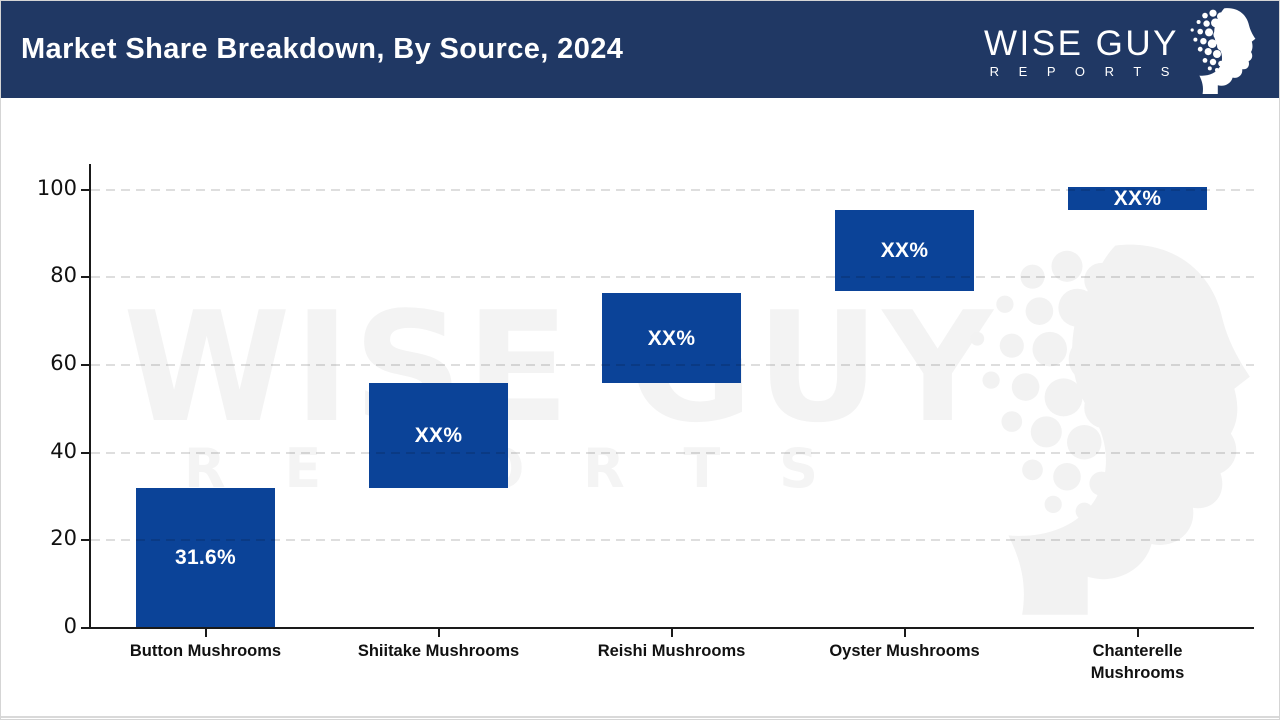 The height and width of the screenshot is (720, 1280). I want to click on y-tick-label: 100, so click(56, 187).